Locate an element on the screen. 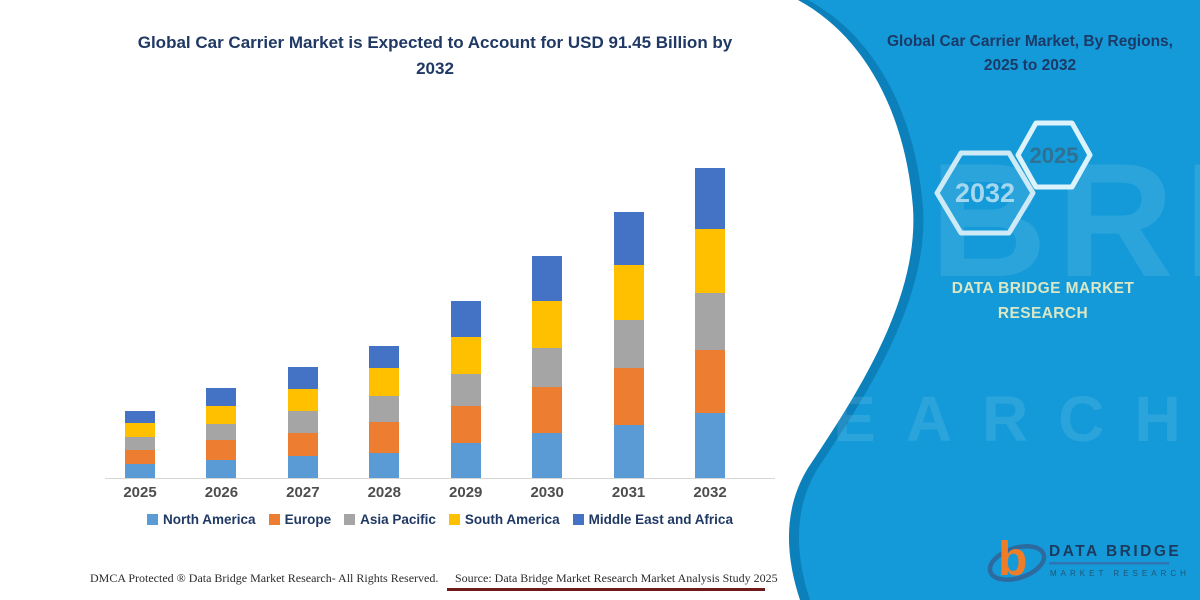 The width and height of the screenshot is (1200, 600). legend-label: Europe is located at coordinates (308, 519).